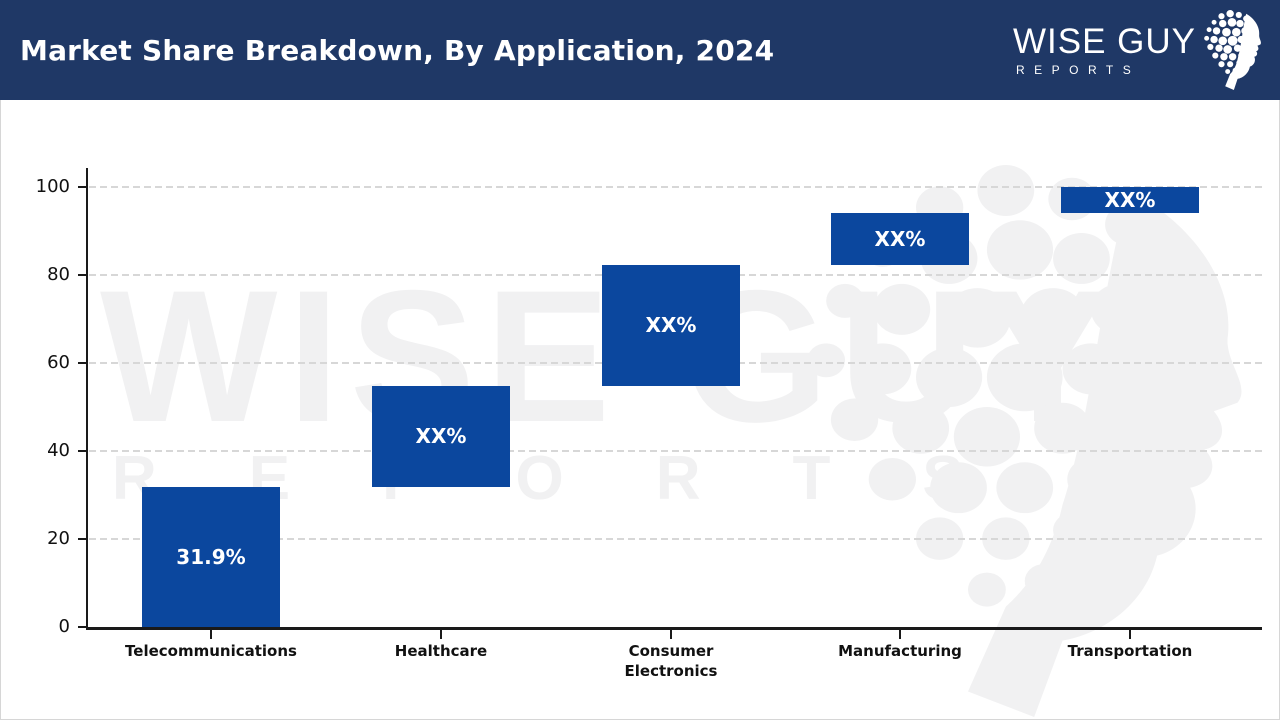 The image size is (1280, 720). I want to click on x-tick-healthcare, so click(441, 634).